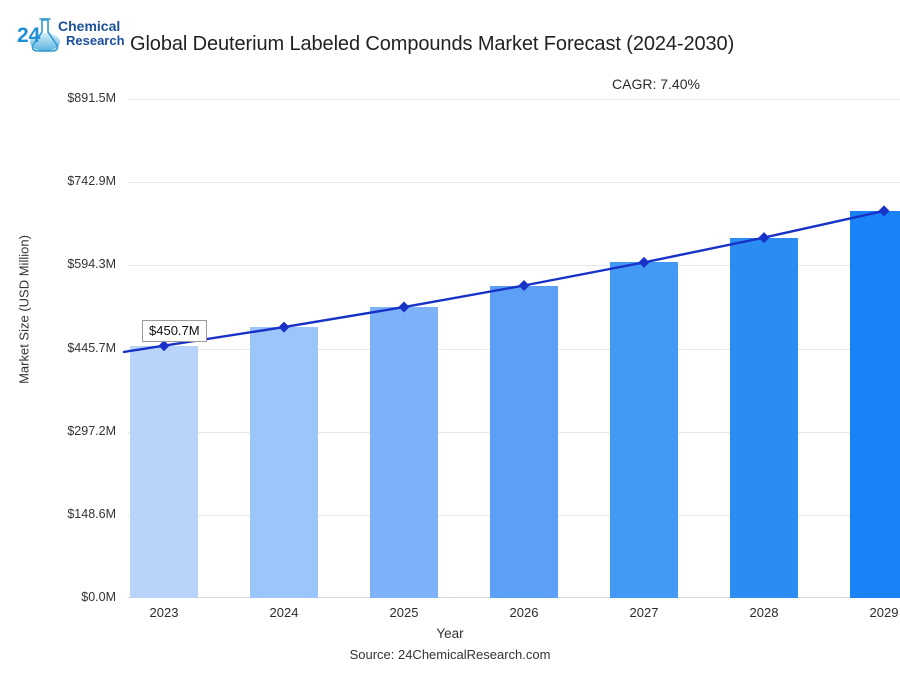 The image size is (900, 680). I want to click on x-axis-tick-label-2029: 2029, so click(884, 612).